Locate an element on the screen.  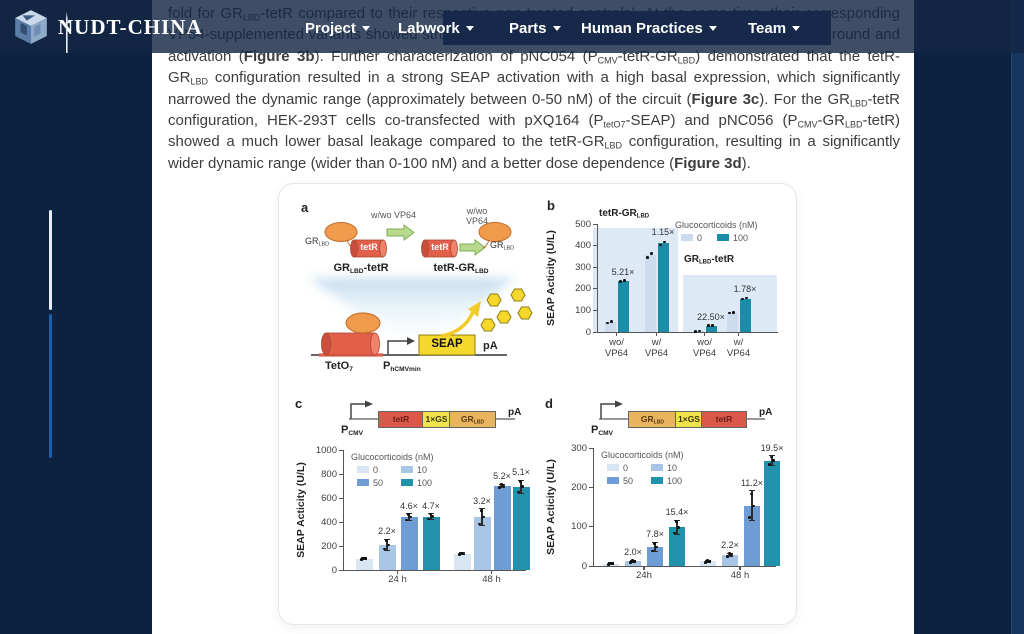
nav-item-parts: Parts is located at coordinates (535, 28).